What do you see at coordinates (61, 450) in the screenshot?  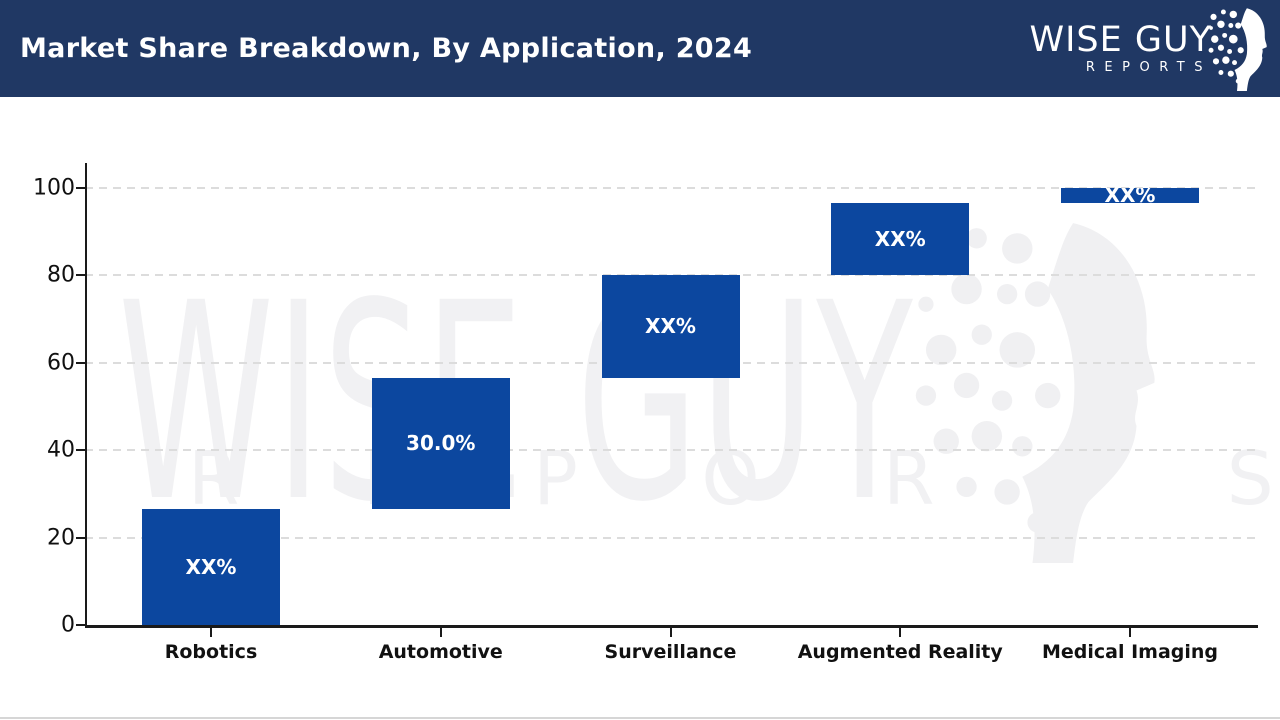 I see `y-axis-tick-label: 40` at bounding box center [61, 450].